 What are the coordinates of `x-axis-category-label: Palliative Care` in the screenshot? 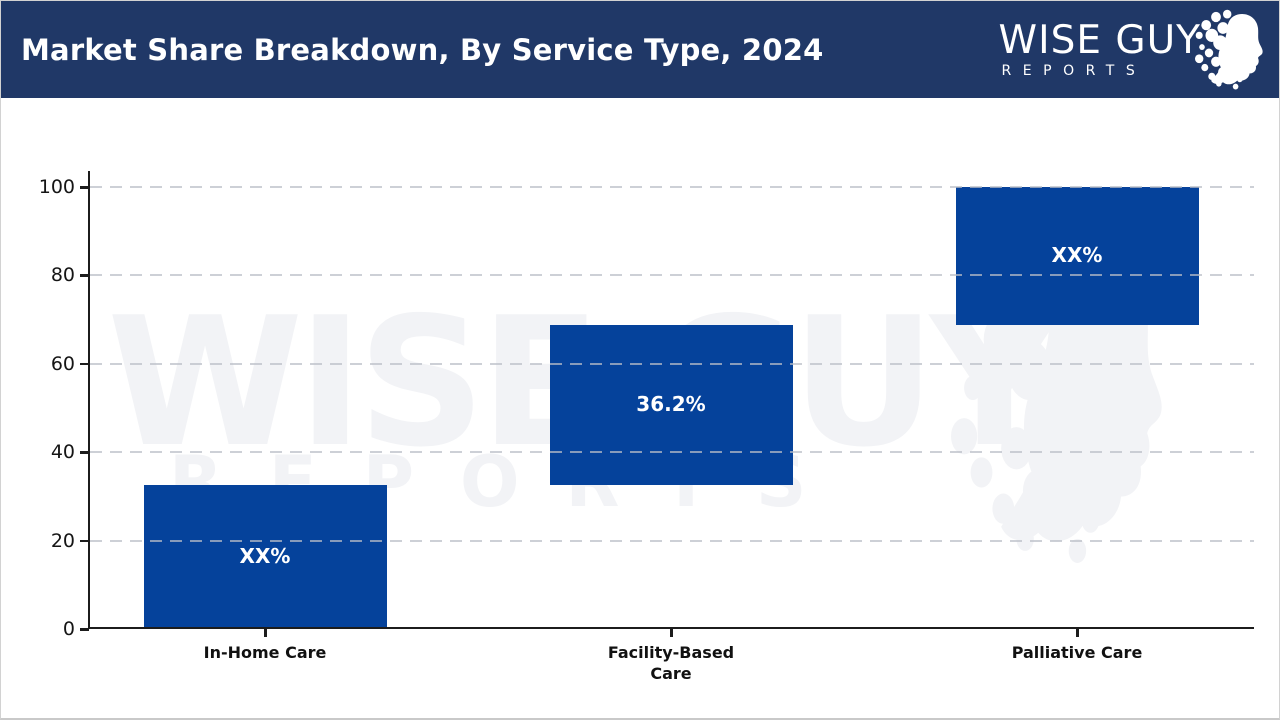 It's located at (1077, 652).